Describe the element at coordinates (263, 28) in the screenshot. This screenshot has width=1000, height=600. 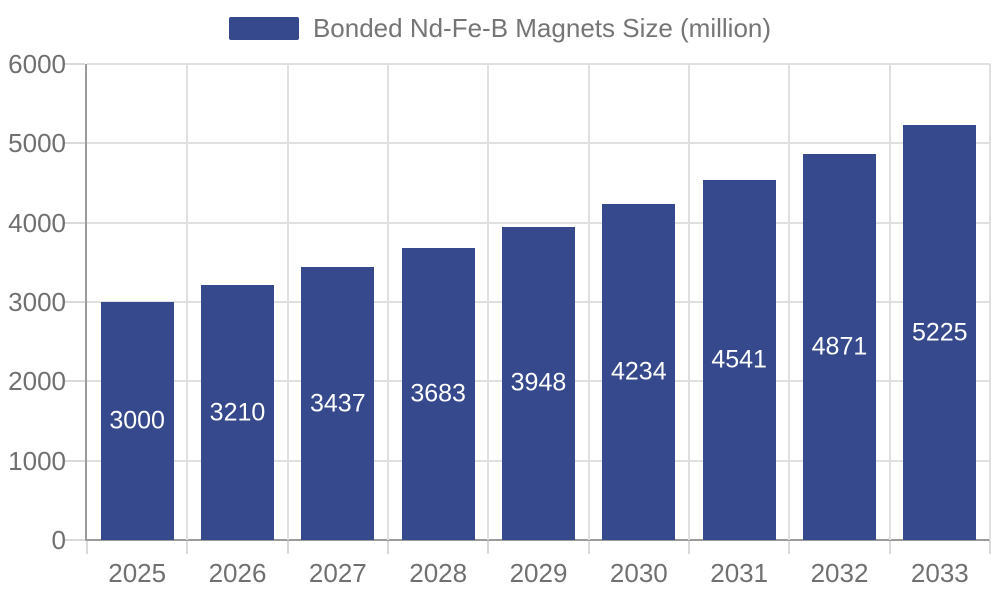
I see `legend-swatch` at that location.